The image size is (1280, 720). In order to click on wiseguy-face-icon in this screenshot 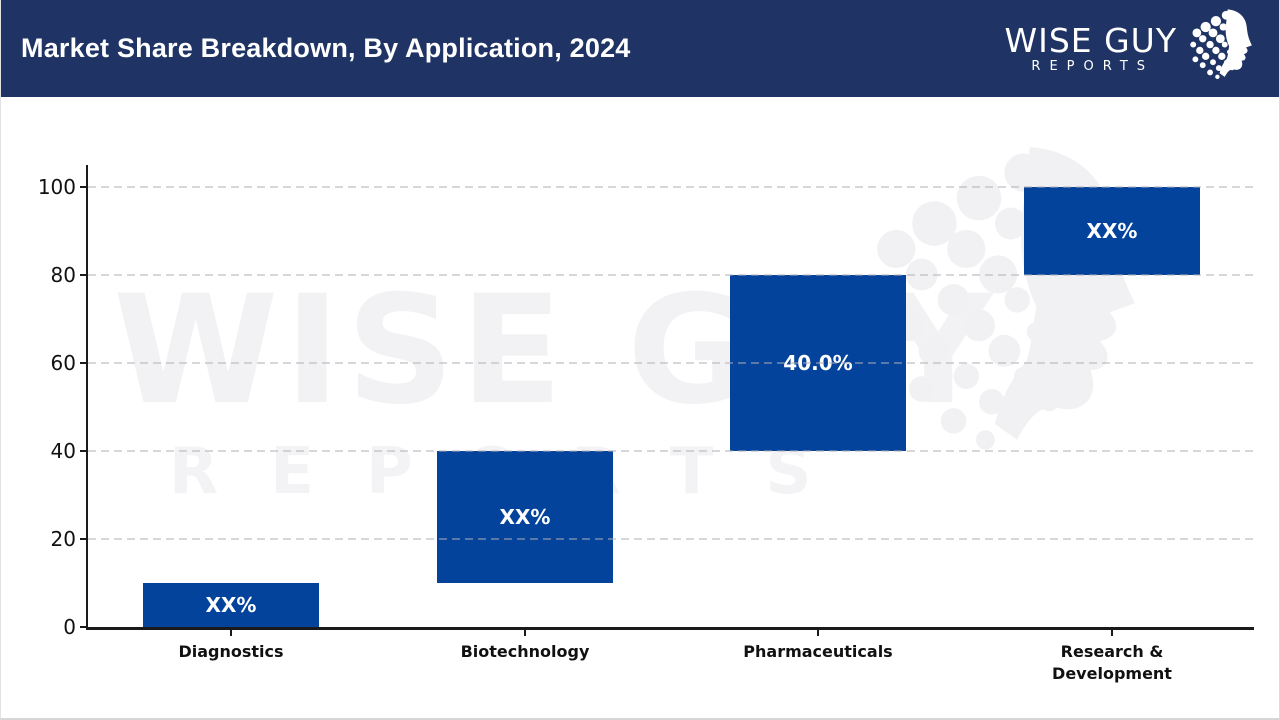, I will do `click(1221, 43)`.